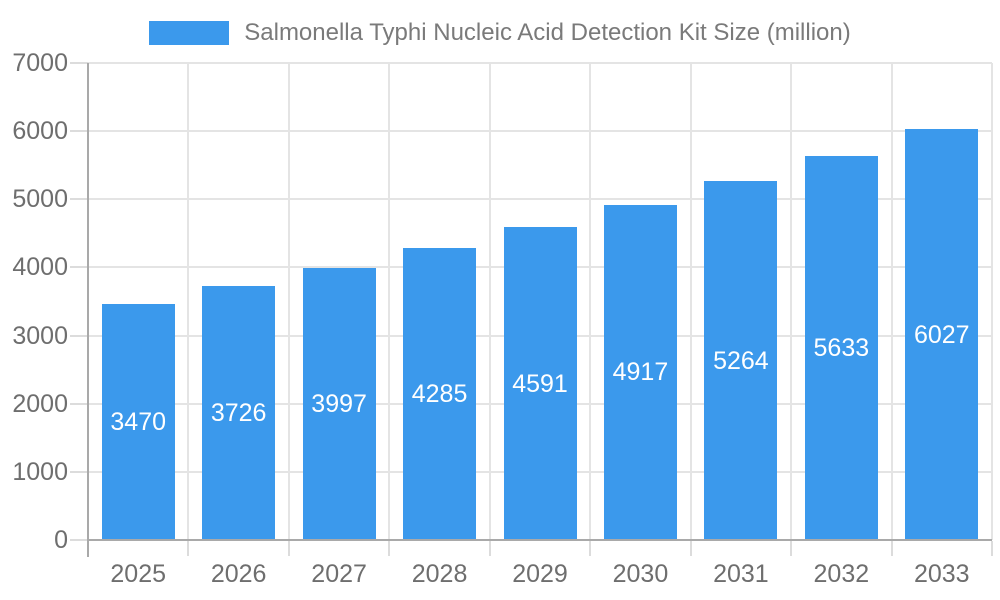 The height and width of the screenshot is (600, 1000). I want to click on x-axis-tick-label: 2033, so click(941, 574).